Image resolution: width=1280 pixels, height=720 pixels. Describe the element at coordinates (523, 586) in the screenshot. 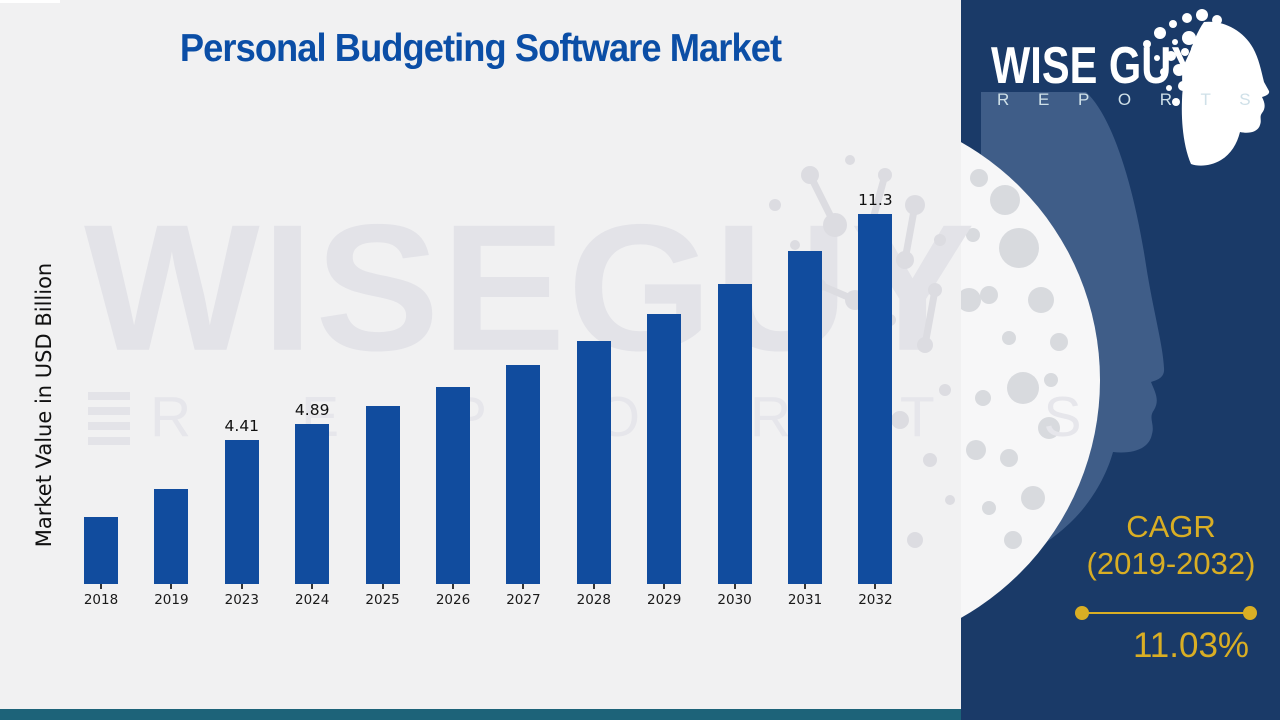

I see `x-tick-2027` at that location.